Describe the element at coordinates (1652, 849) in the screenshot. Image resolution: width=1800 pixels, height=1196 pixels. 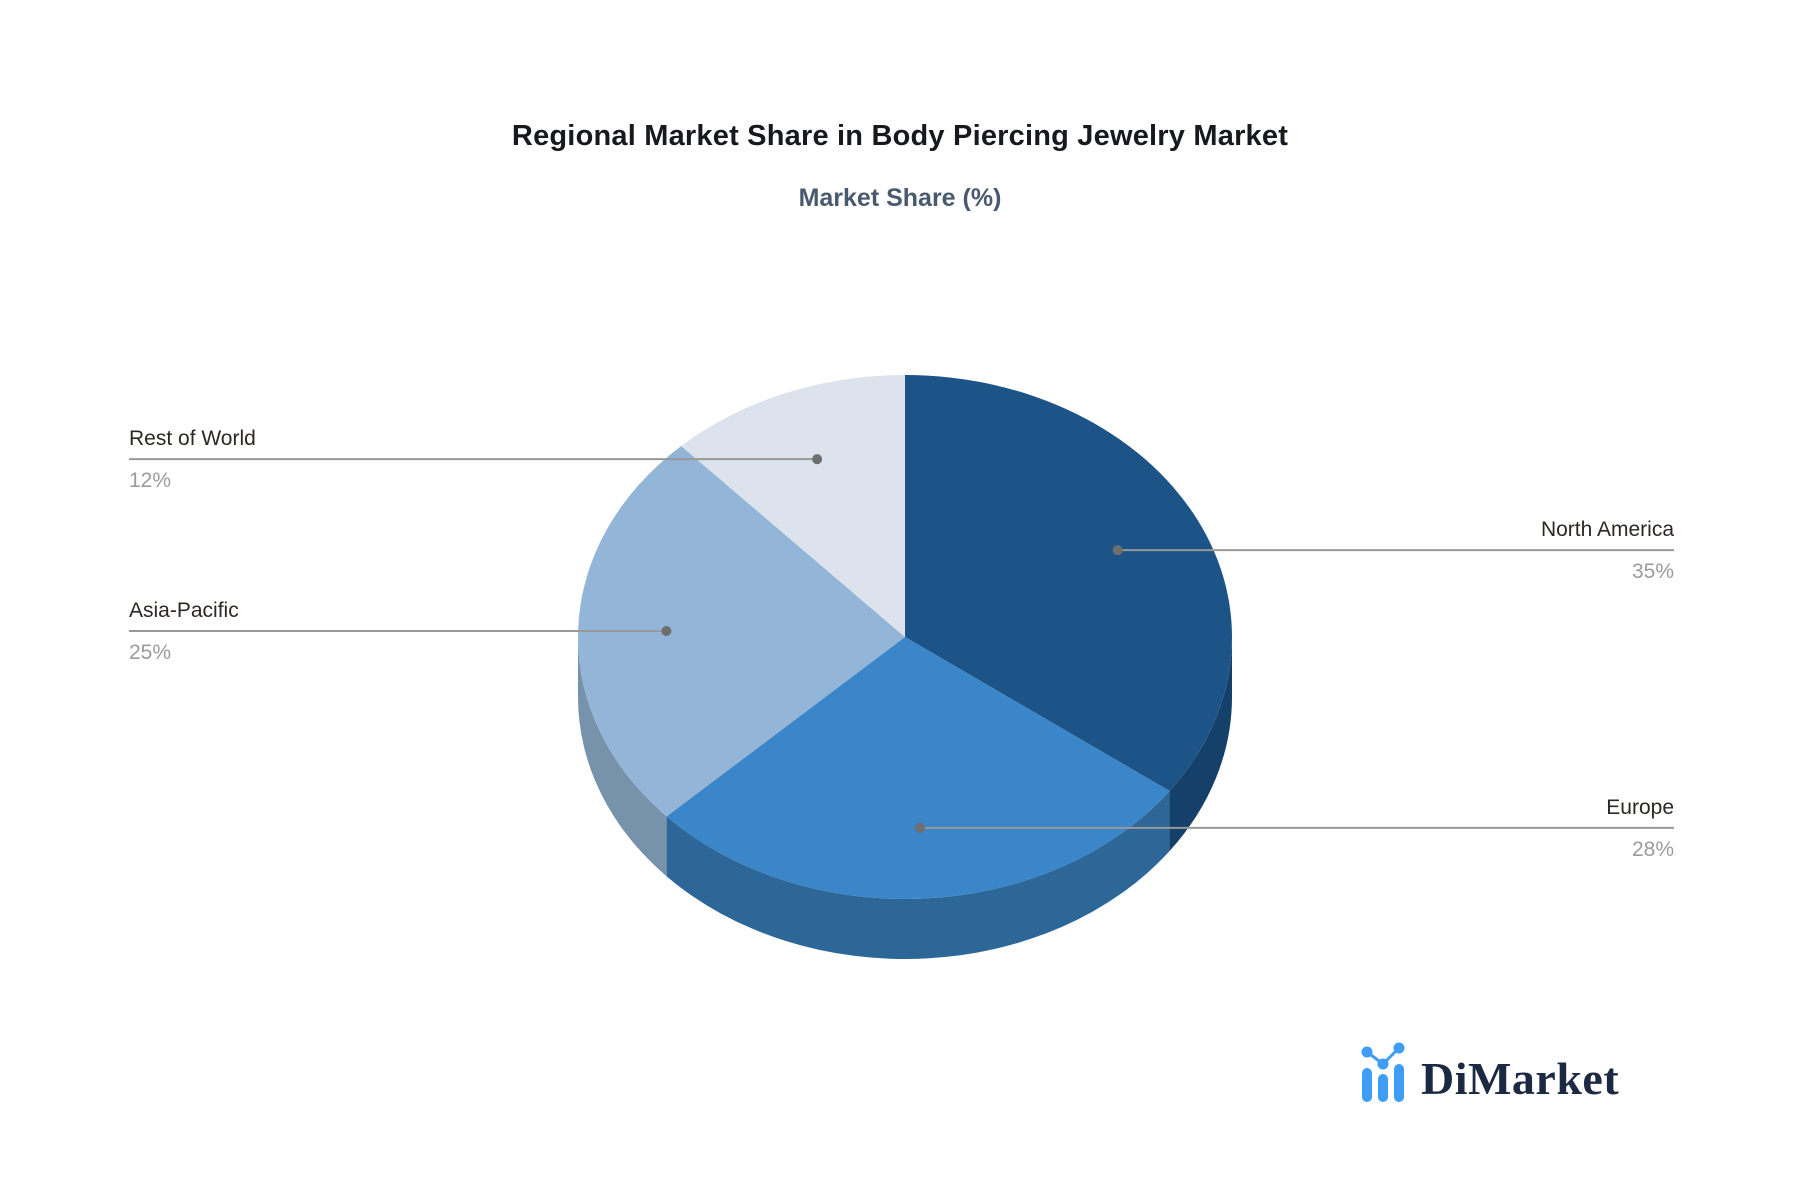
I see `pie-label-value: 28%` at that location.